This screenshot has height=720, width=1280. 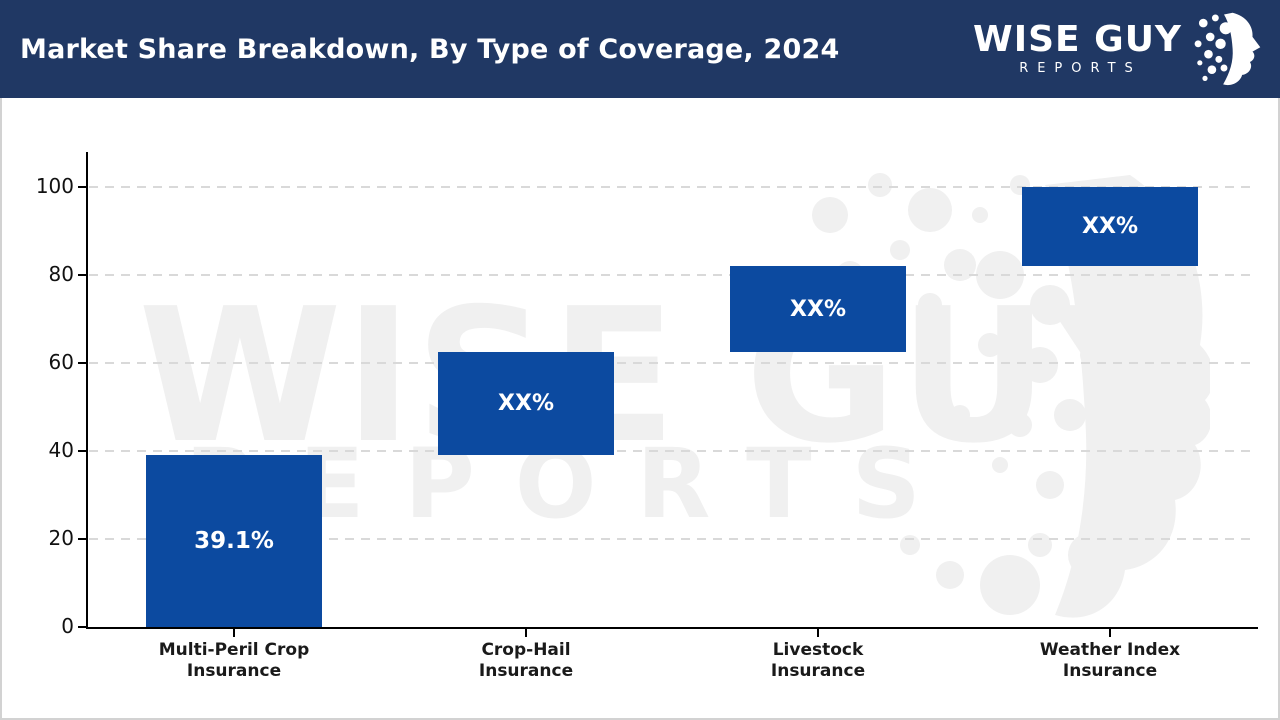 What do you see at coordinates (87, 390) in the screenshot?
I see `y-axis-line` at bounding box center [87, 390].